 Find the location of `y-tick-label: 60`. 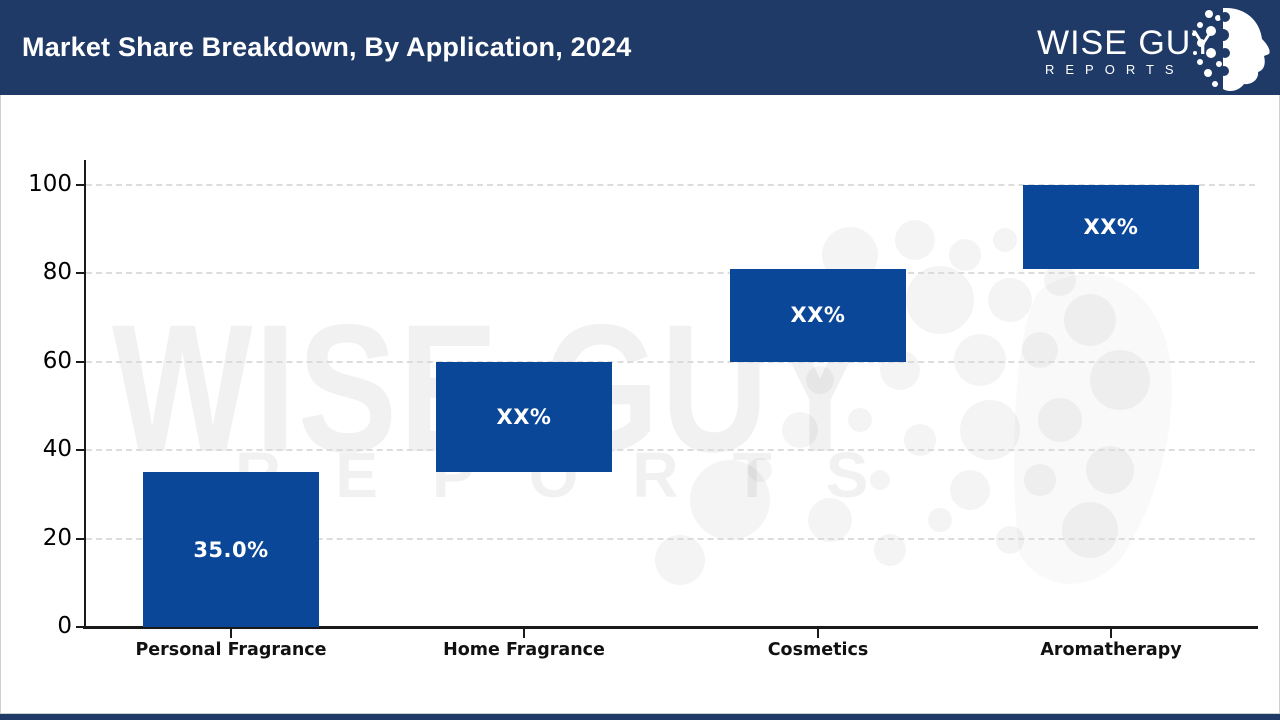

y-tick-label: 60 is located at coordinates (57, 360).